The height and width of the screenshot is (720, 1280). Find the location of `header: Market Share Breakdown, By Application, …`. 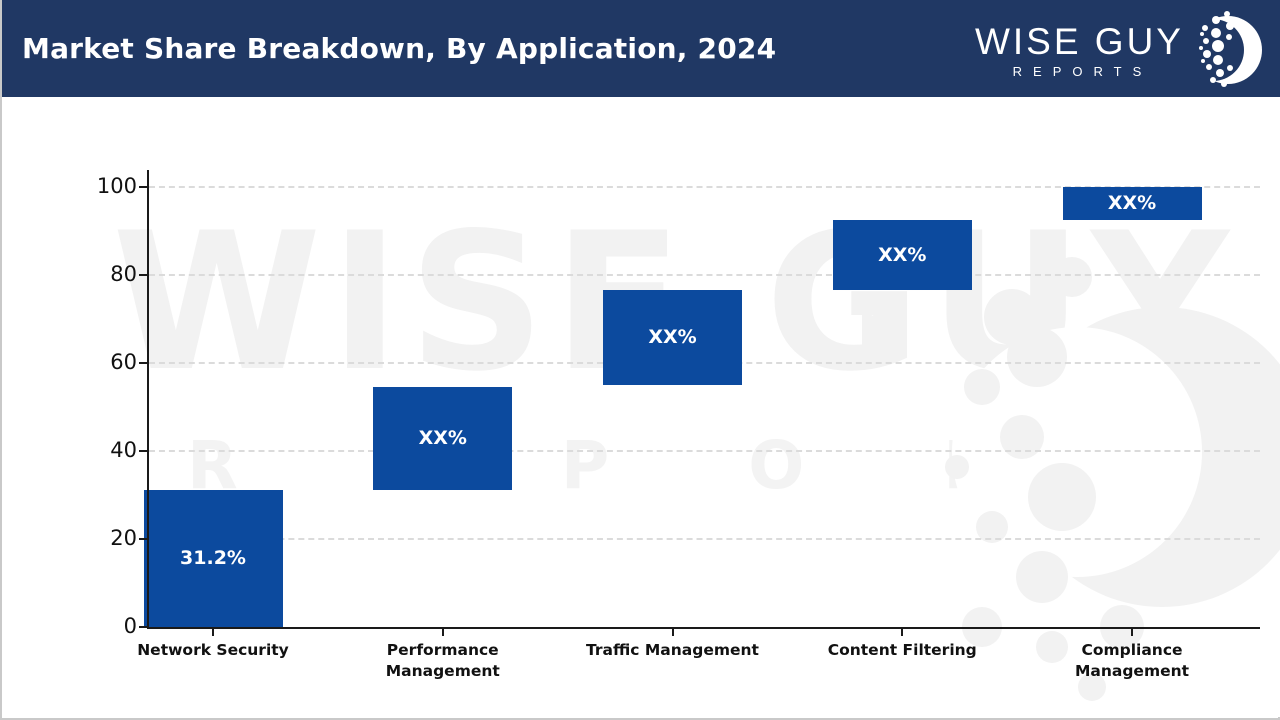

header: Market Share Breakdown, By Application, … is located at coordinates (641, 48).